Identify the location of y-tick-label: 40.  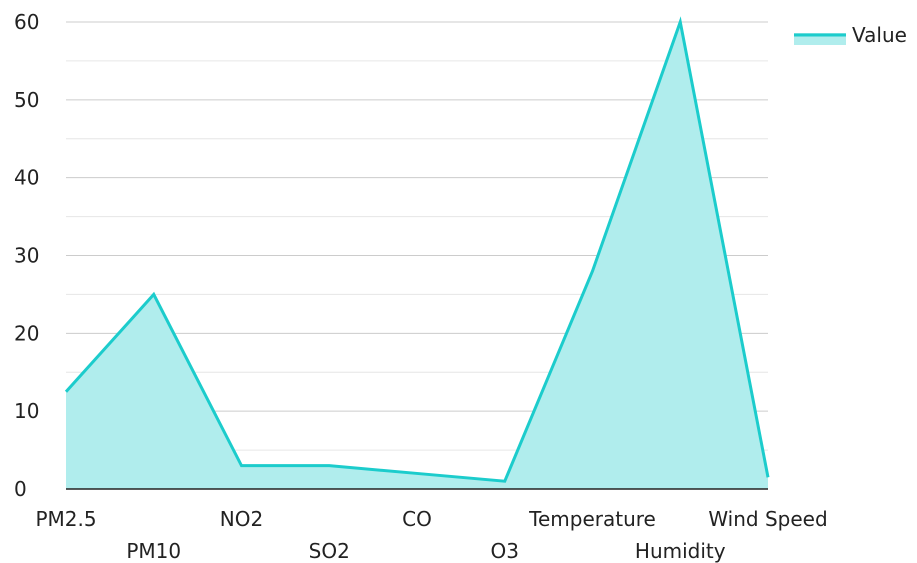
(26, 178).